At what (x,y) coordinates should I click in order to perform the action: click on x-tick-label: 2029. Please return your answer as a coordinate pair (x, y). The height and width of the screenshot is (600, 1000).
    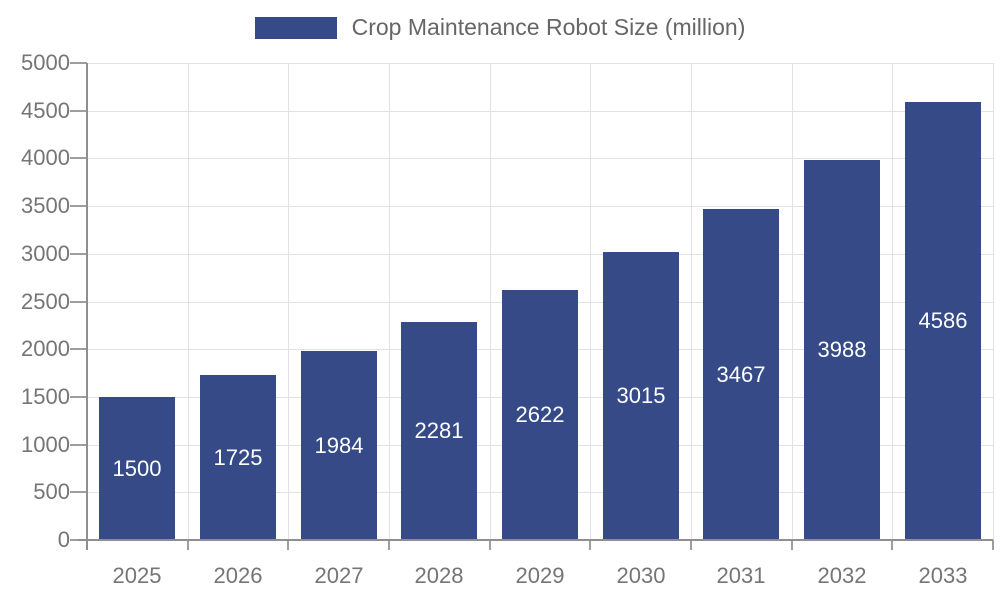
    Looking at the image, I should click on (540, 575).